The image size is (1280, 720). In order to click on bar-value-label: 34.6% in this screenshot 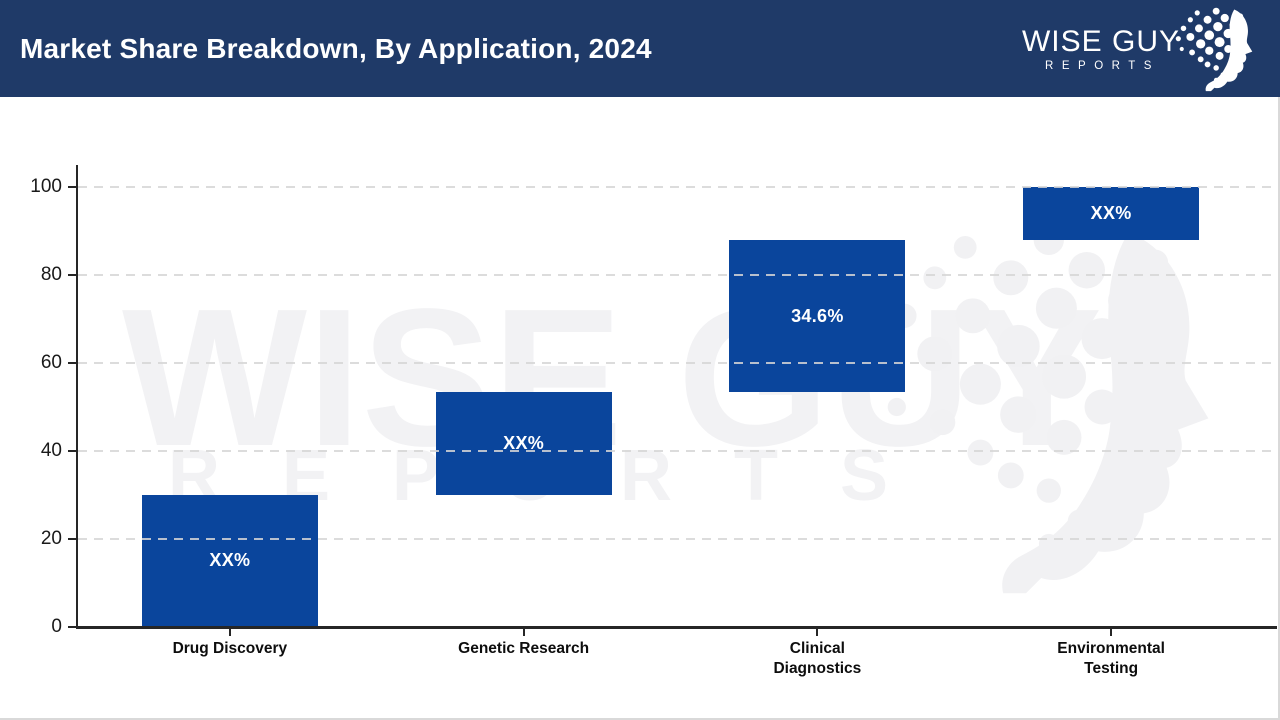, I will do `click(817, 315)`.